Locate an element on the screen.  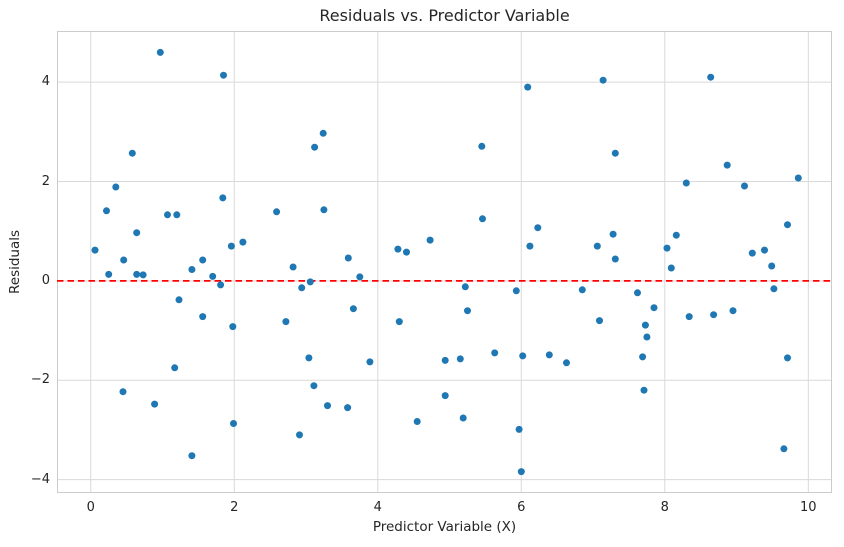
x-tick-label: 8 is located at coordinates (664, 507).